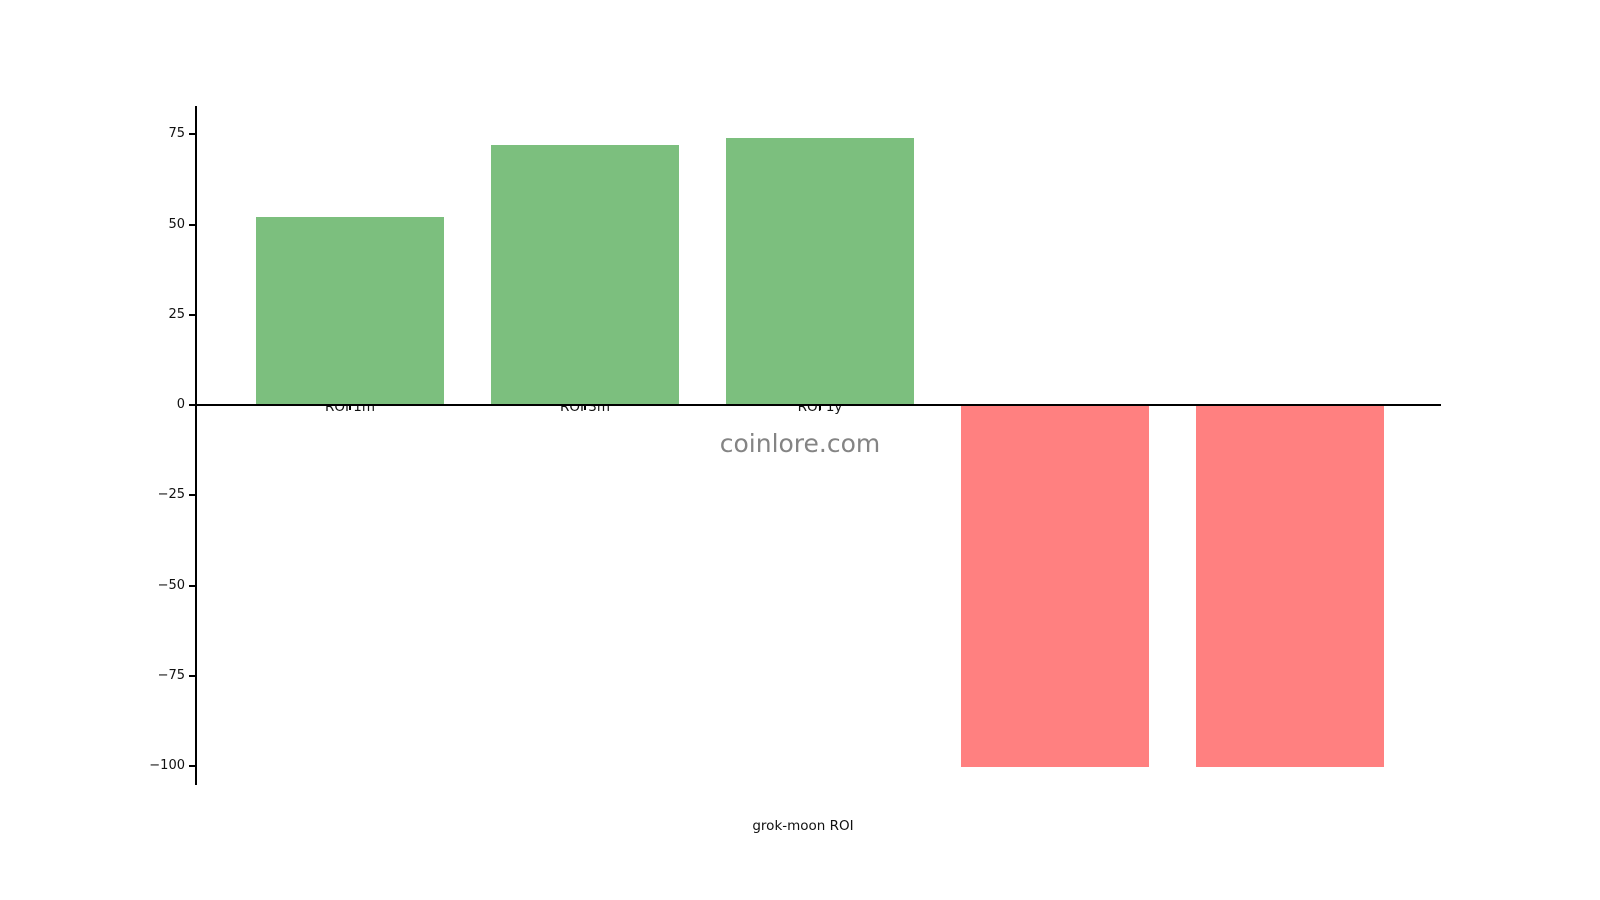 The height and width of the screenshot is (900, 1600). What do you see at coordinates (171, 585) in the screenshot?
I see `y-tick-label: −50` at bounding box center [171, 585].